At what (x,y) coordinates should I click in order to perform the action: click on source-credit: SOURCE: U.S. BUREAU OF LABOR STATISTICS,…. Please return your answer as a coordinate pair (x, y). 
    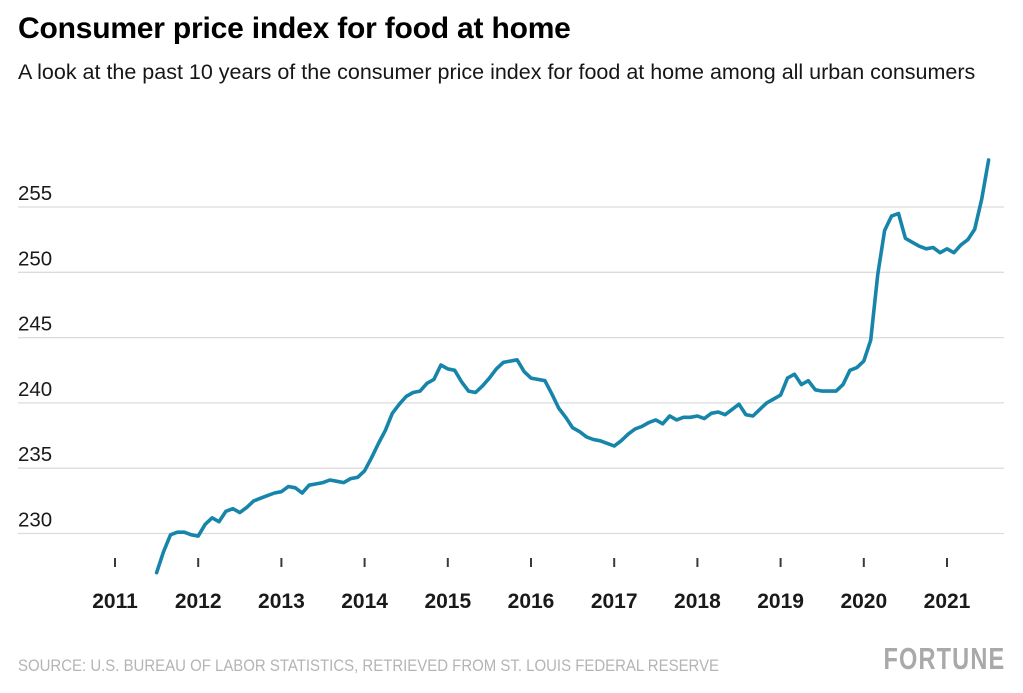
    Looking at the image, I should click on (369, 665).